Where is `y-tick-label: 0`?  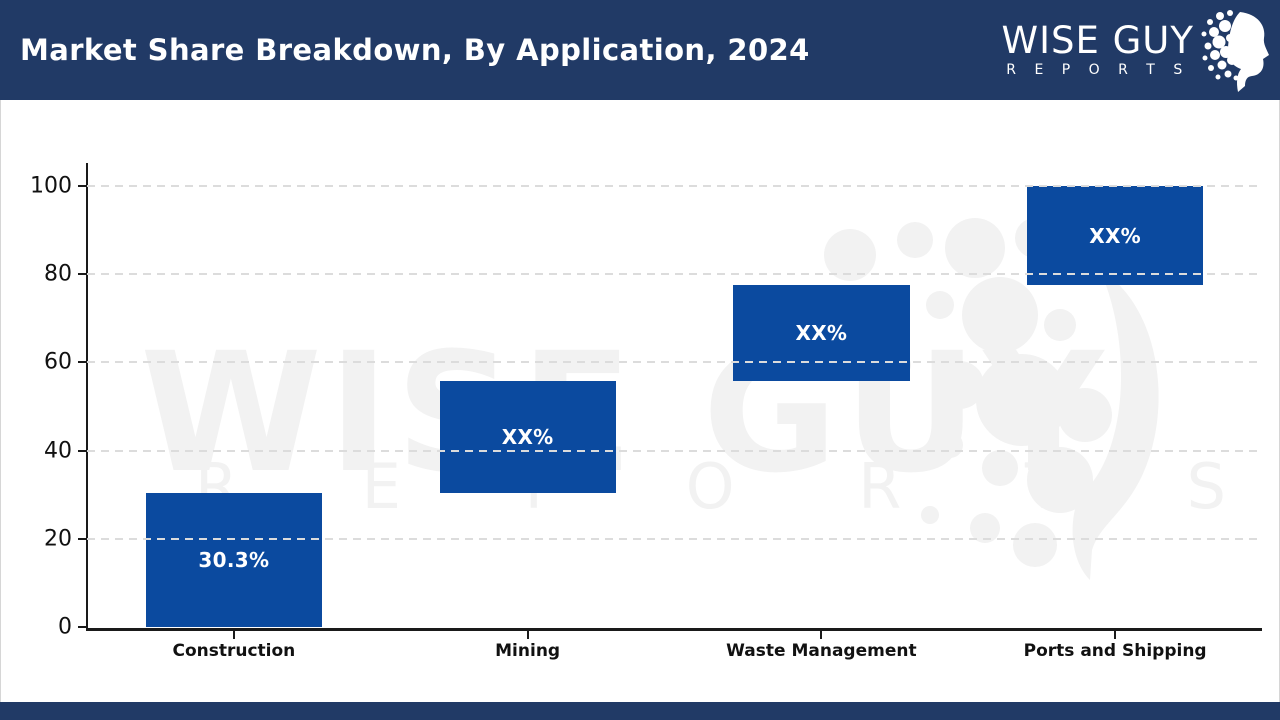
y-tick-label: 0 is located at coordinates (65, 627).